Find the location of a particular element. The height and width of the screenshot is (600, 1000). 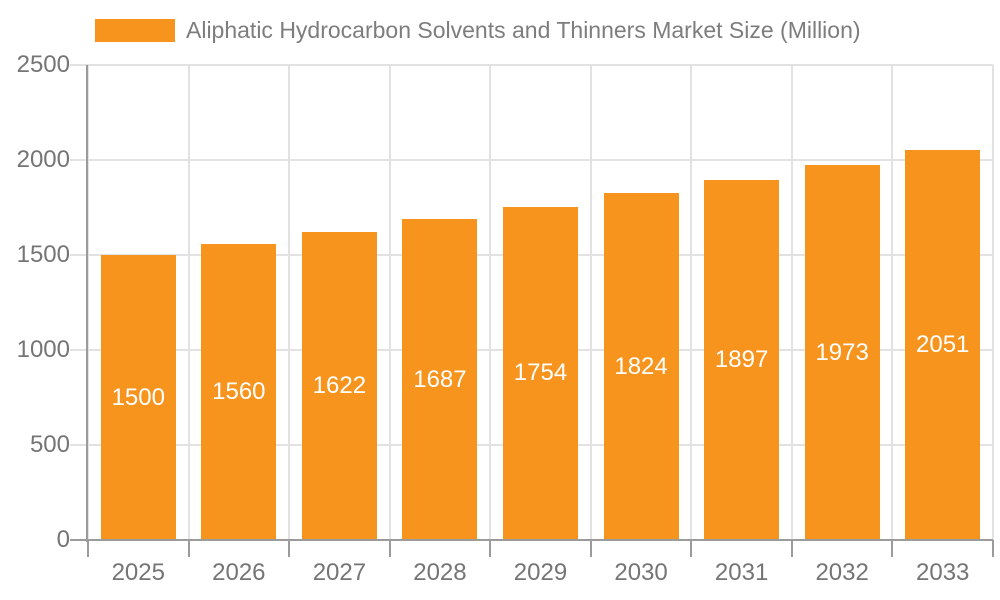

bar-value-label: 1897 is located at coordinates (741, 359).